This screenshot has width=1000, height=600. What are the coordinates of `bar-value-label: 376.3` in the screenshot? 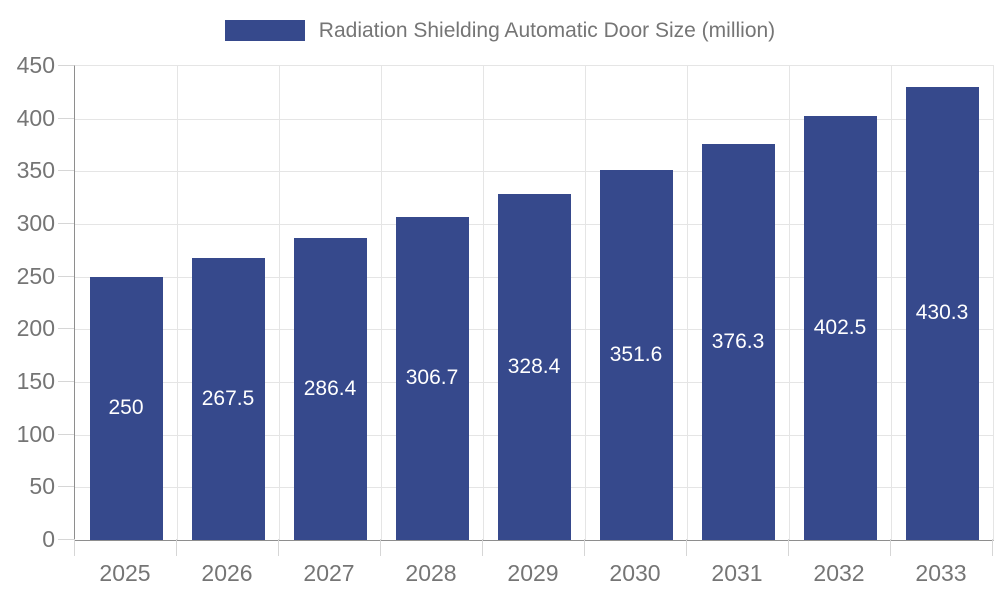 It's located at (738, 341).